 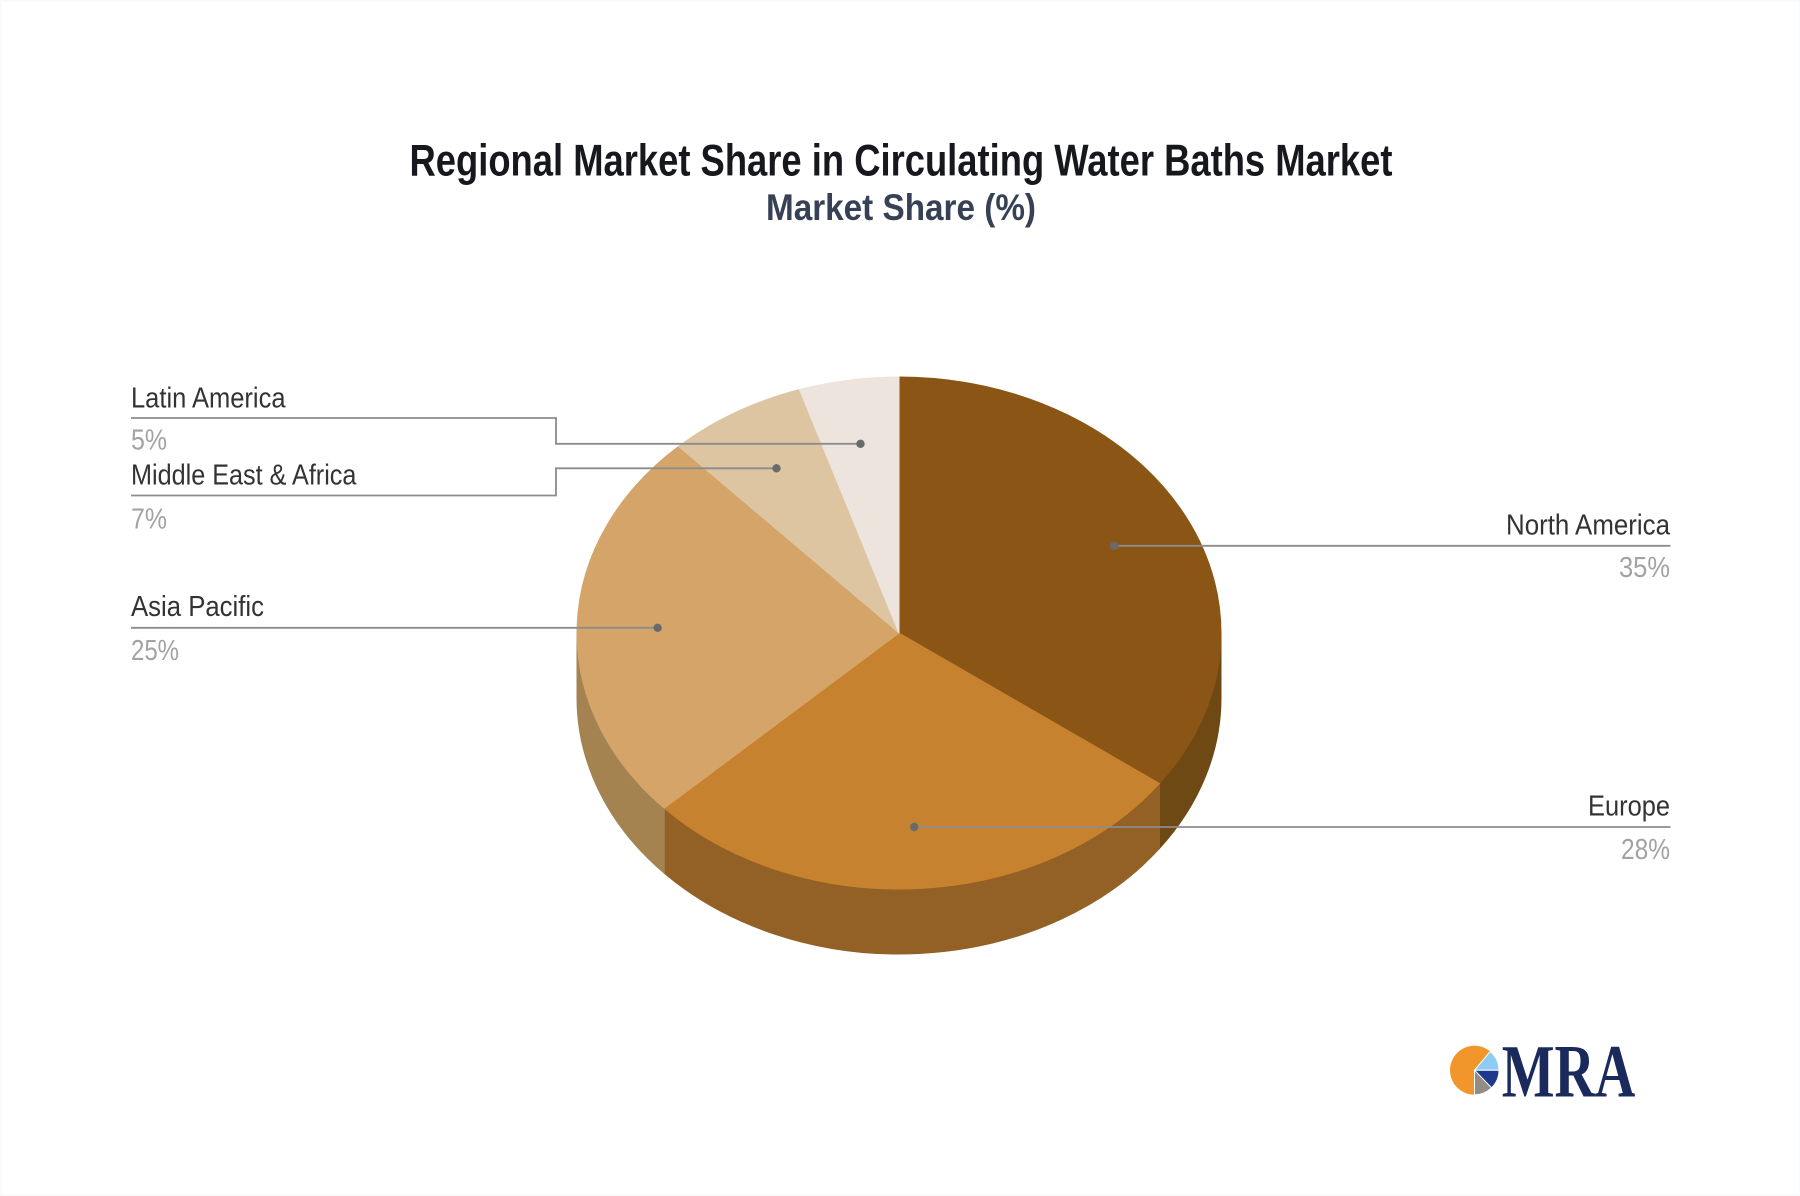 What do you see at coordinates (1569, 1071) in the screenshot?
I see `svg-text: MRA` at bounding box center [1569, 1071].